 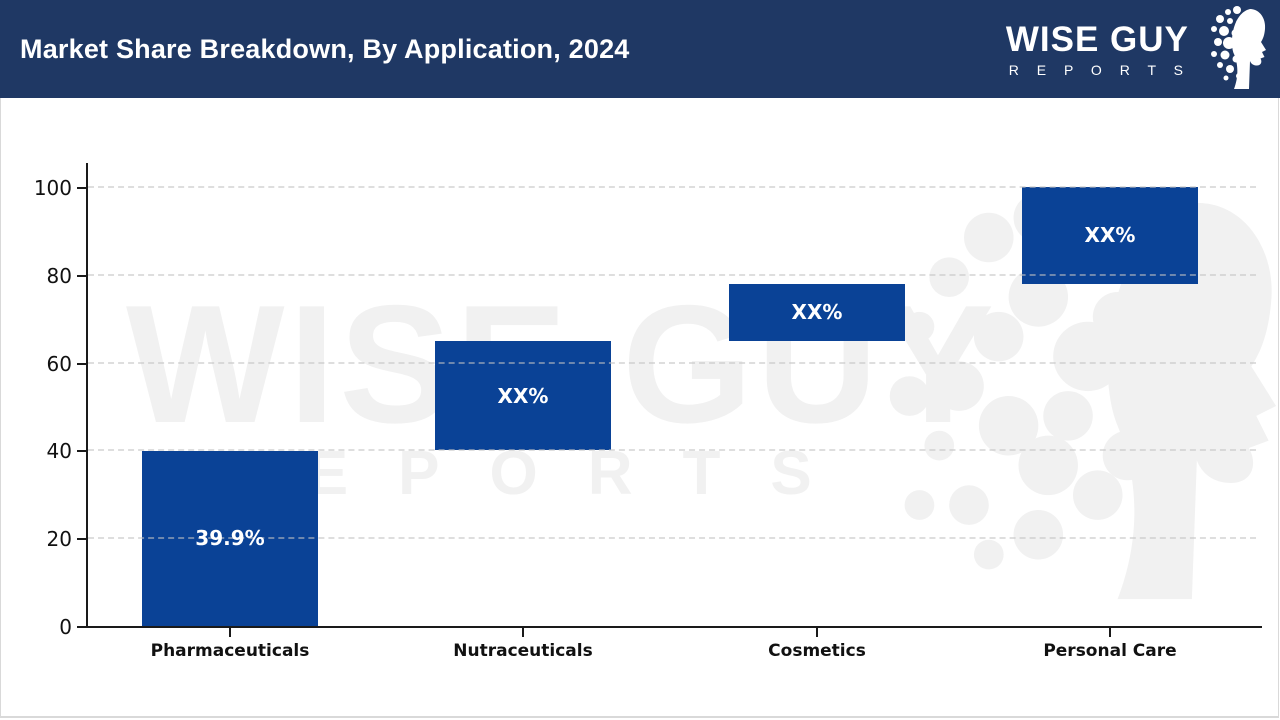 What do you see at coordinates (59, 275) in the screenshot?
I see `y-tick-label-80: 80` at bounding box center [59, 275].